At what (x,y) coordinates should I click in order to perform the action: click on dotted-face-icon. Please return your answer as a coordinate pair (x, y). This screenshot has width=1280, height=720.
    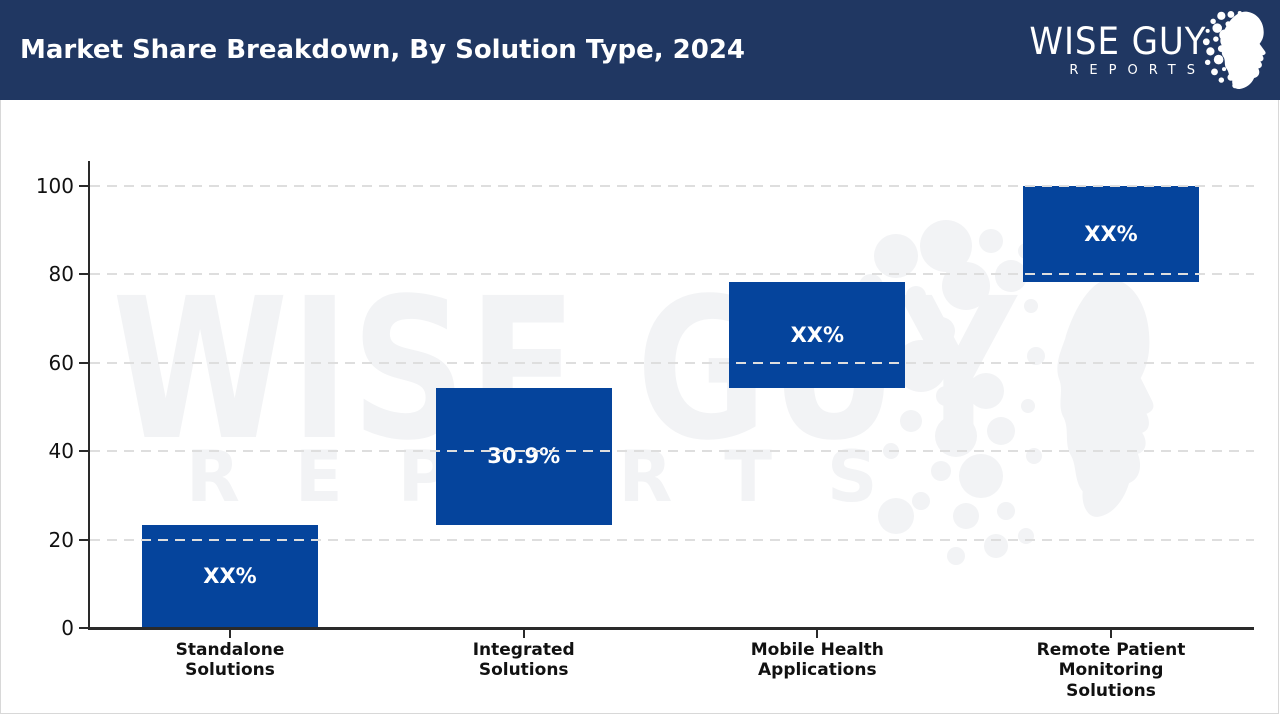
    Looking at the image, I should click on (1234, 50).